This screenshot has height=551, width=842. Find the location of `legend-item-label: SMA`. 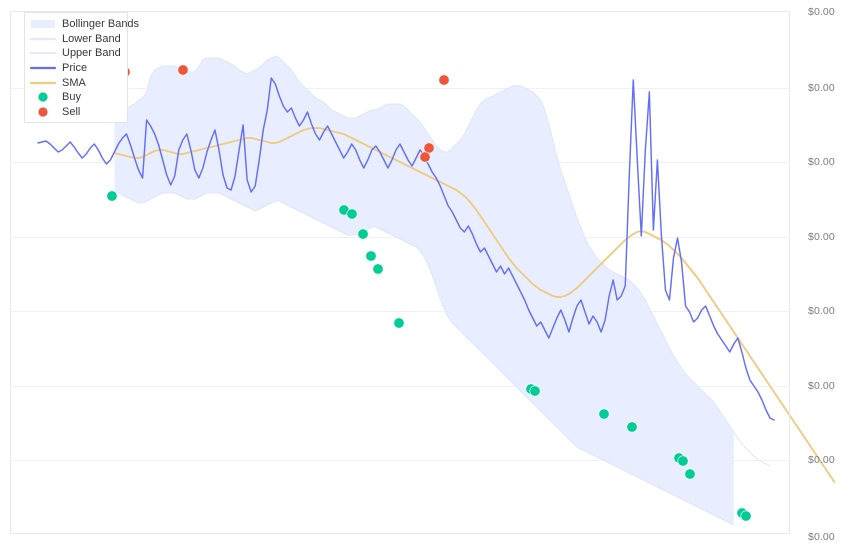

legend-item-label: SMA is located at coordinates (74, 82).